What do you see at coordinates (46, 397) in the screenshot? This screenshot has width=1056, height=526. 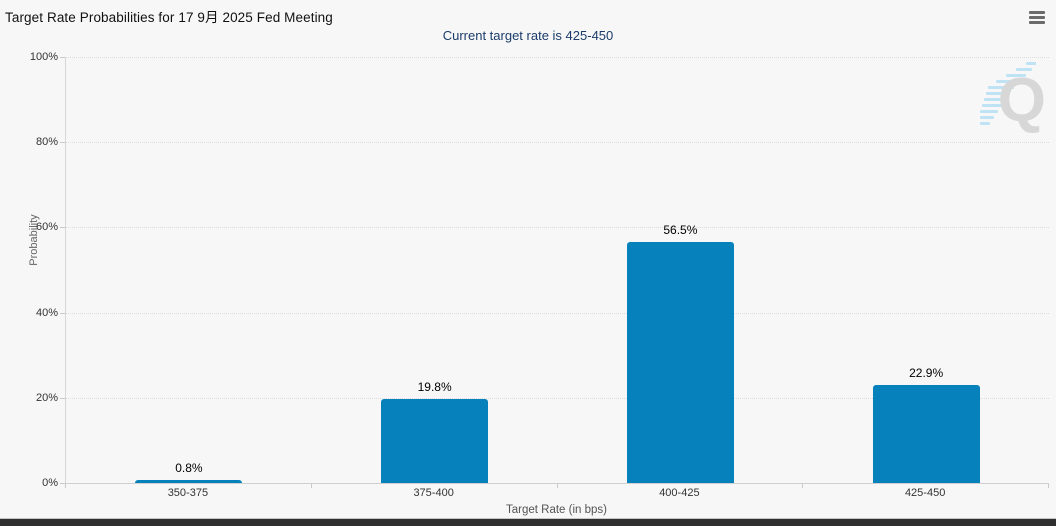 I see `y-tick-label: 20%` at bounding box center [46, 397].